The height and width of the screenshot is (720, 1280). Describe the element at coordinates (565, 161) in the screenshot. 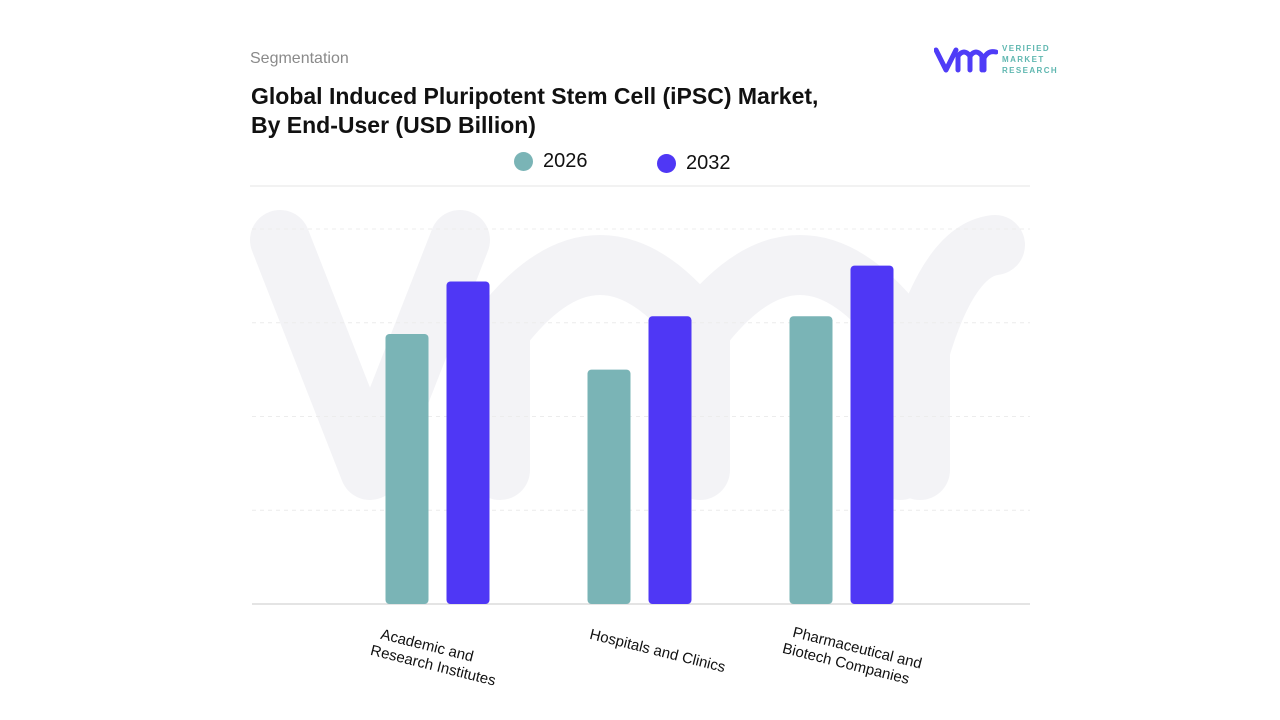

I see `legend-label-2026: 2026` at that location.